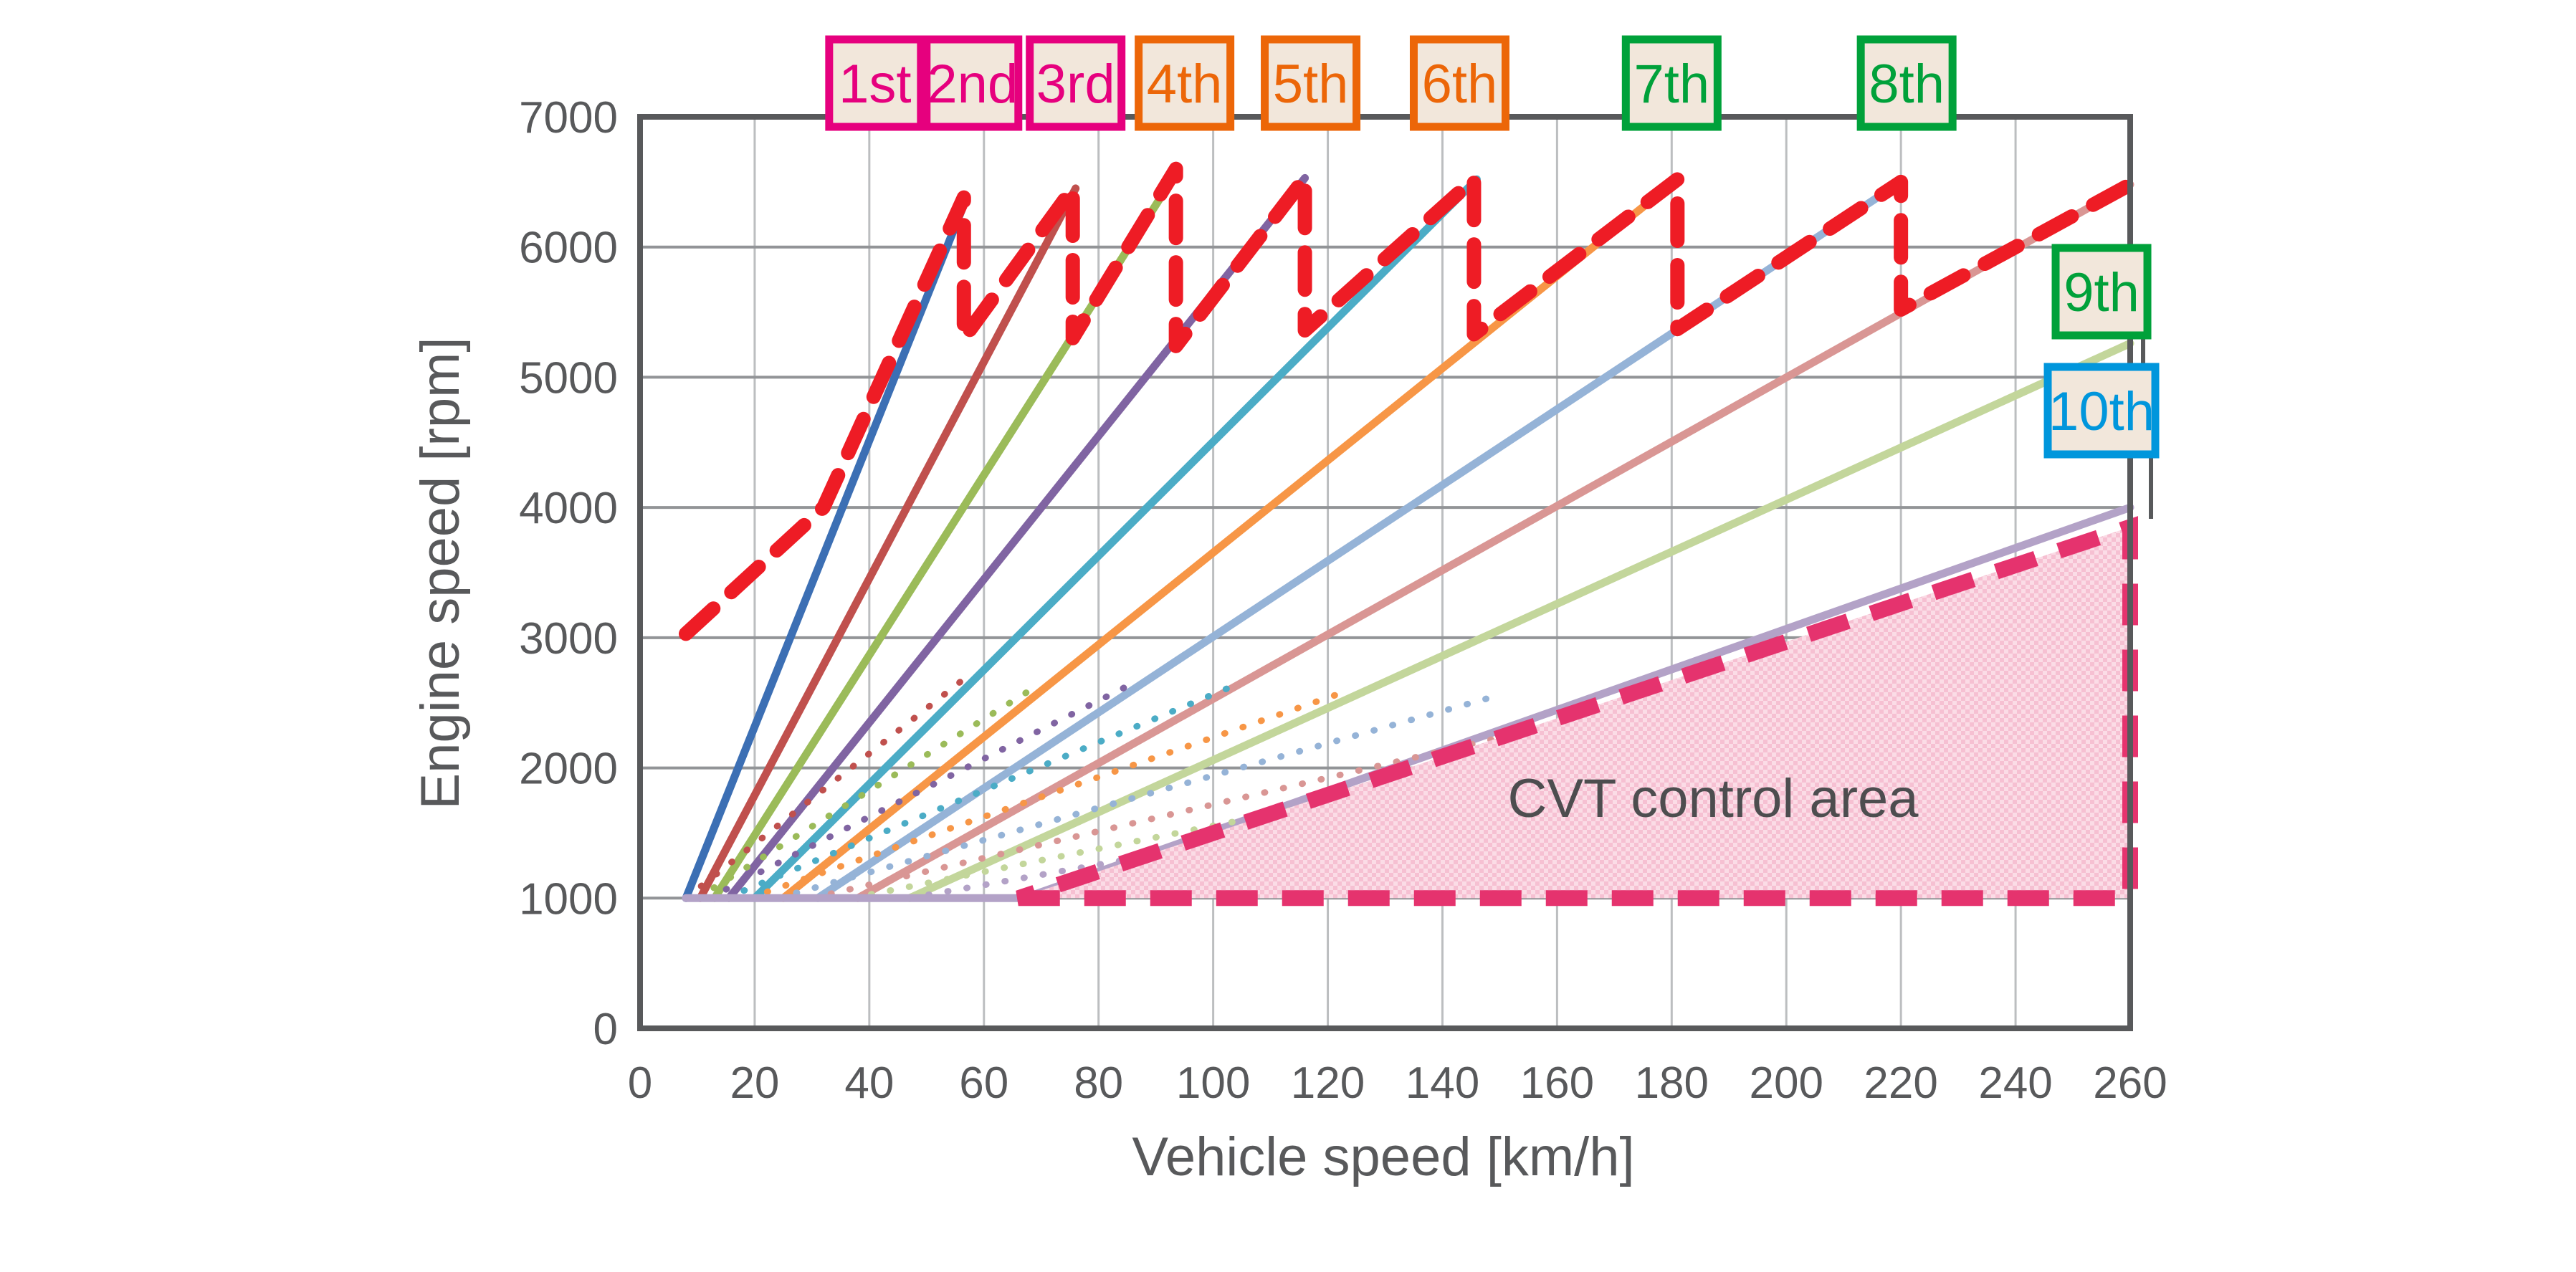 The width and height of the screenshot is (2576, 1272). I want to click on gear-label-box-3rd, so click(1076, 83).